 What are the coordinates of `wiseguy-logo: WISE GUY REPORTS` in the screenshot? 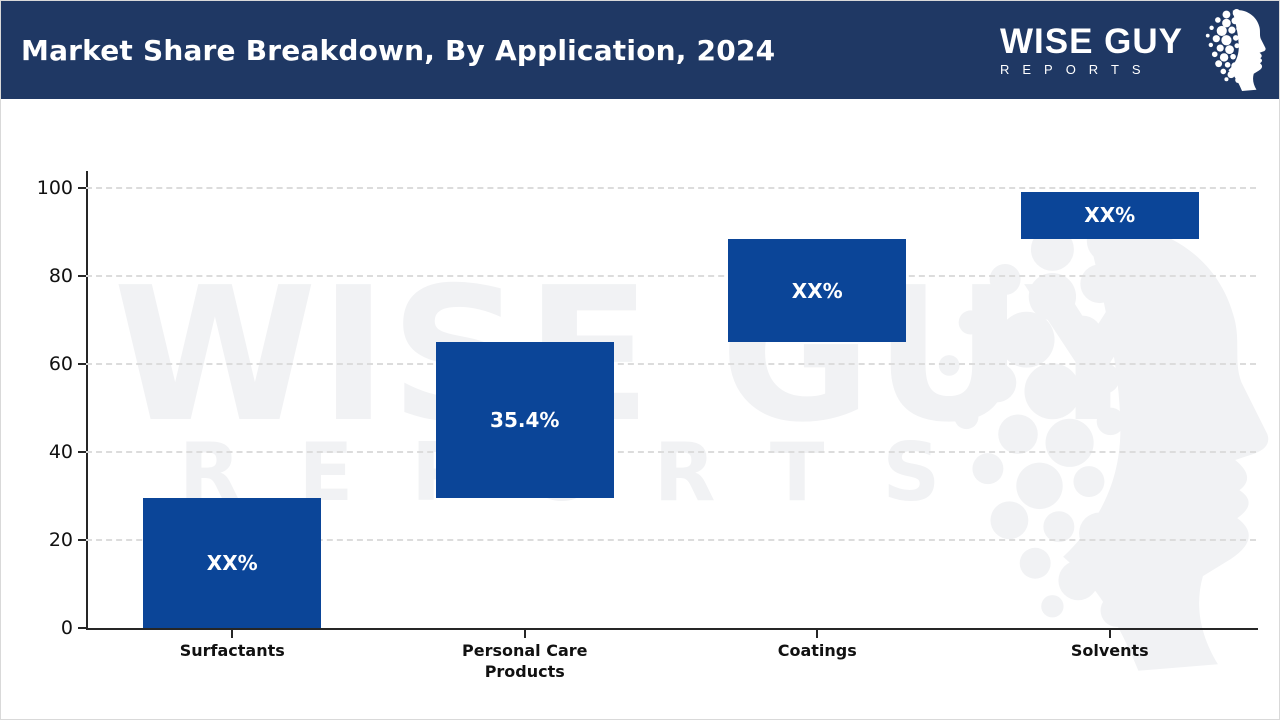 It's located at (1133, 50).